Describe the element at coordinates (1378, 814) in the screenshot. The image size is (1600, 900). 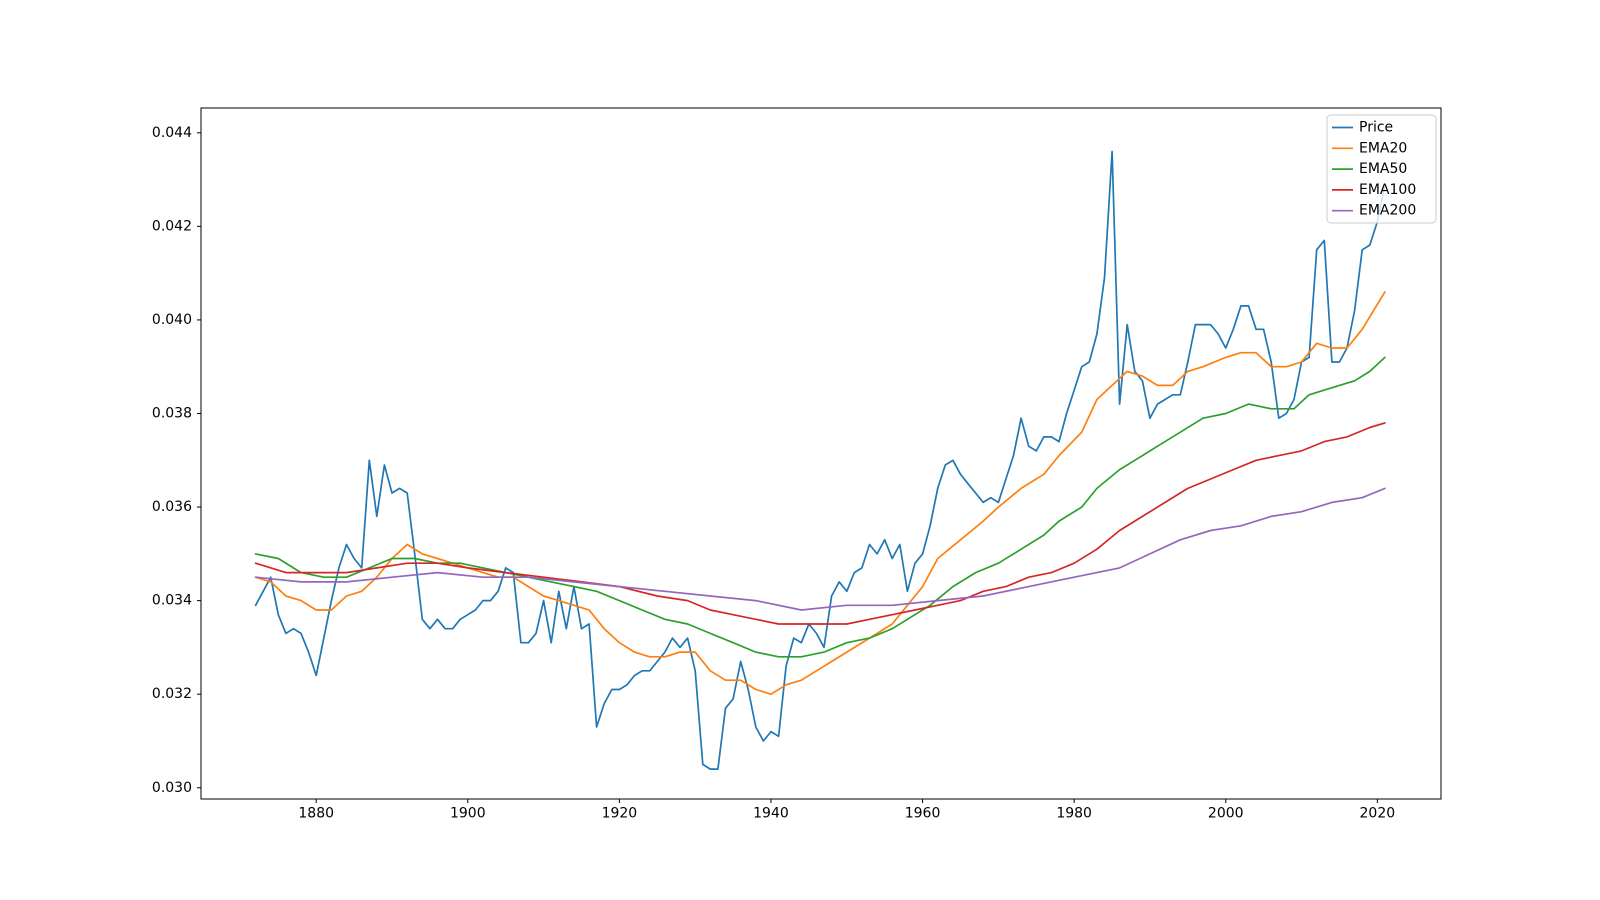
I see `x-tick-label: 2020` at that location.